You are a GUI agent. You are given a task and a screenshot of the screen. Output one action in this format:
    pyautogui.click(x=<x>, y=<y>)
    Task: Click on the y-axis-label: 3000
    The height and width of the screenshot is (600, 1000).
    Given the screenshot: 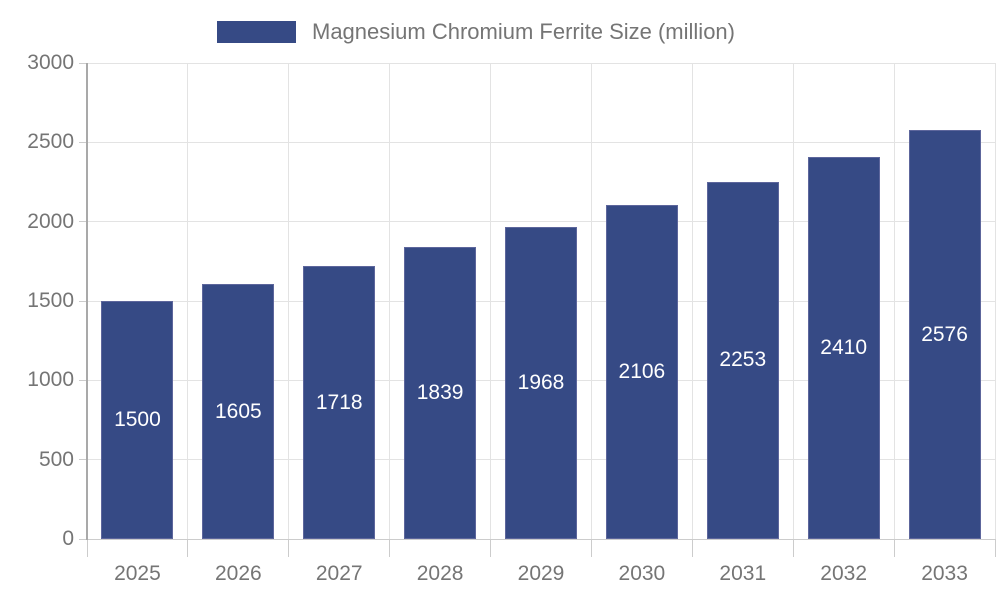 What is the action you would take?
    pyautogui.click(x=50, y=62)
    